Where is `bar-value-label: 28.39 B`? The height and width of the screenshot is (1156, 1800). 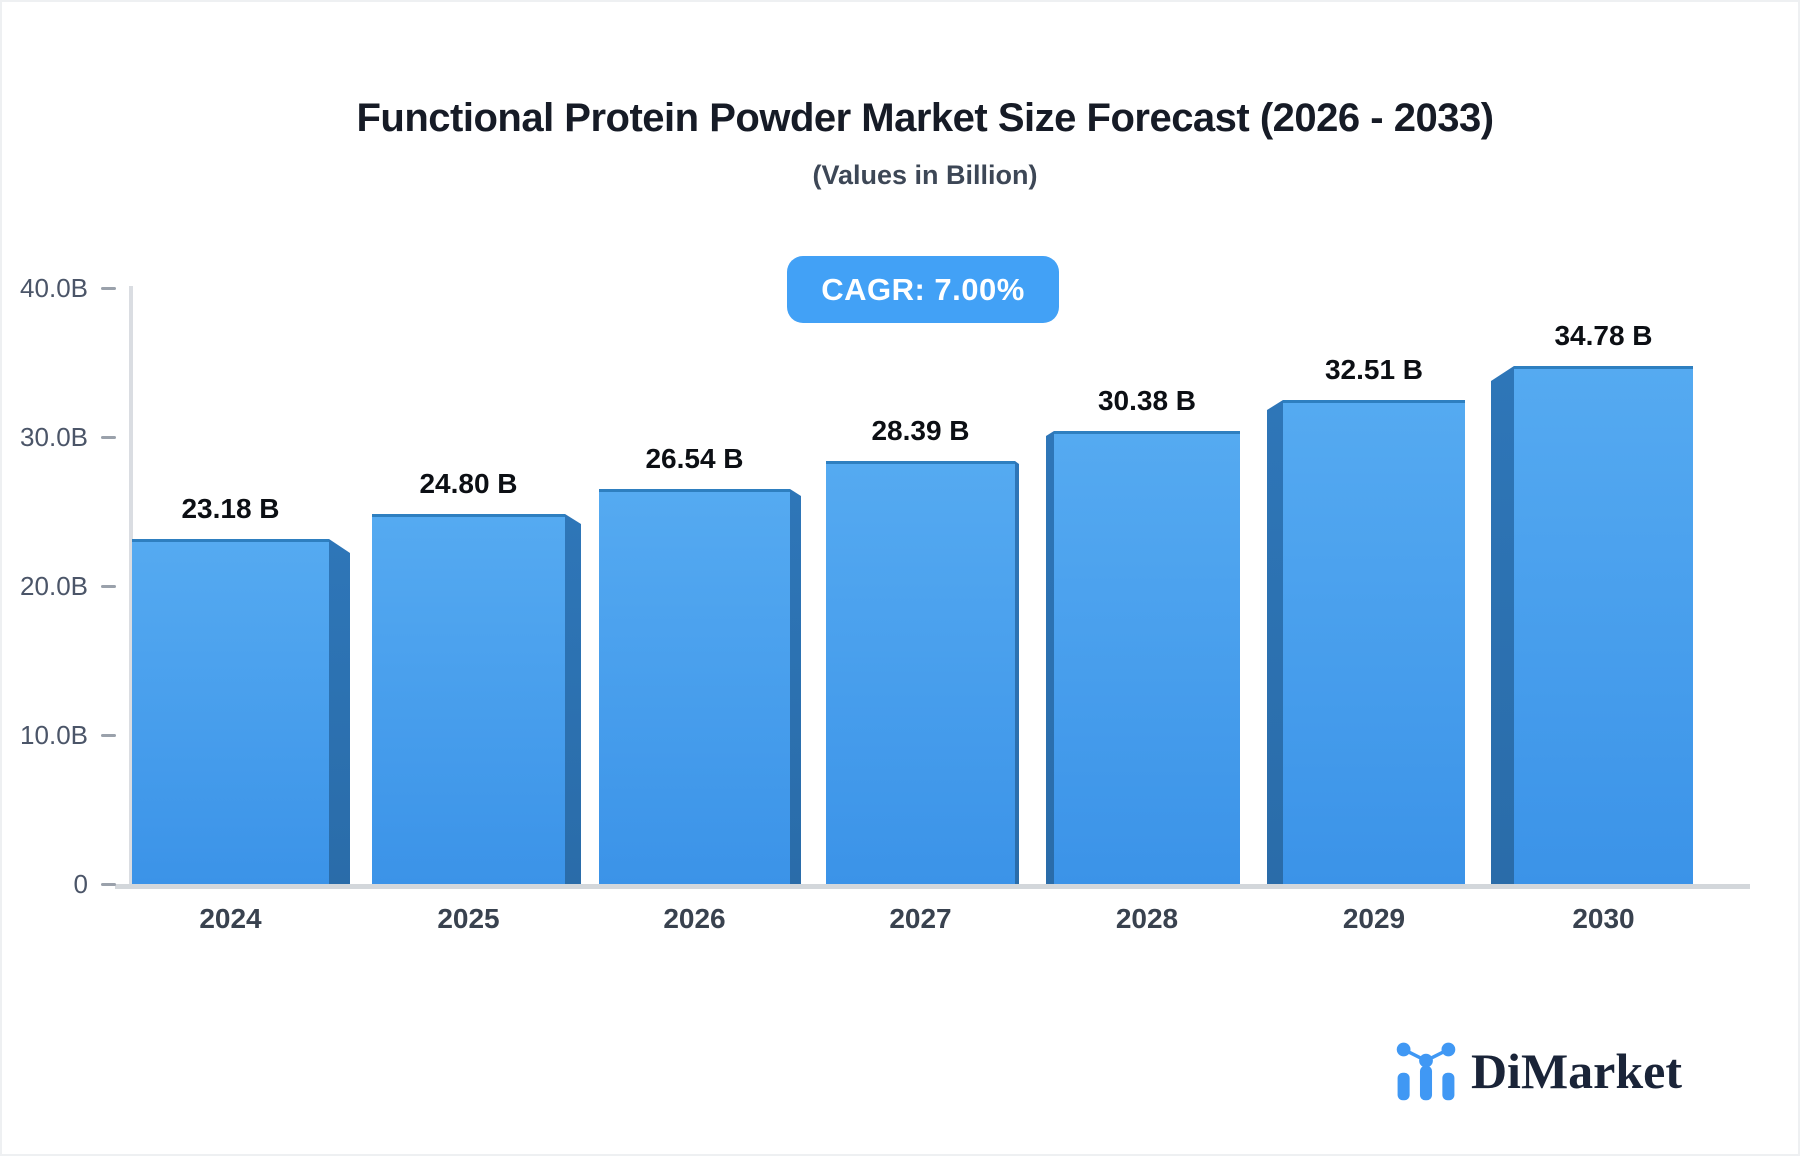
bar-value-label: 28.39 B is located at coordinates (920, 430).